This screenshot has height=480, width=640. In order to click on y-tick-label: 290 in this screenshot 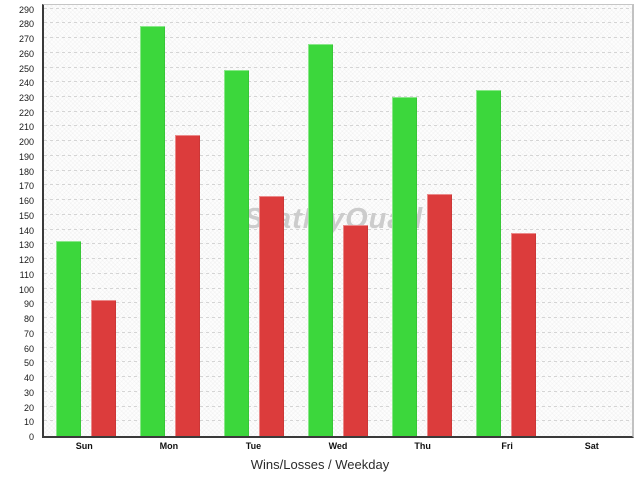, I will do `click(26, 9)`.